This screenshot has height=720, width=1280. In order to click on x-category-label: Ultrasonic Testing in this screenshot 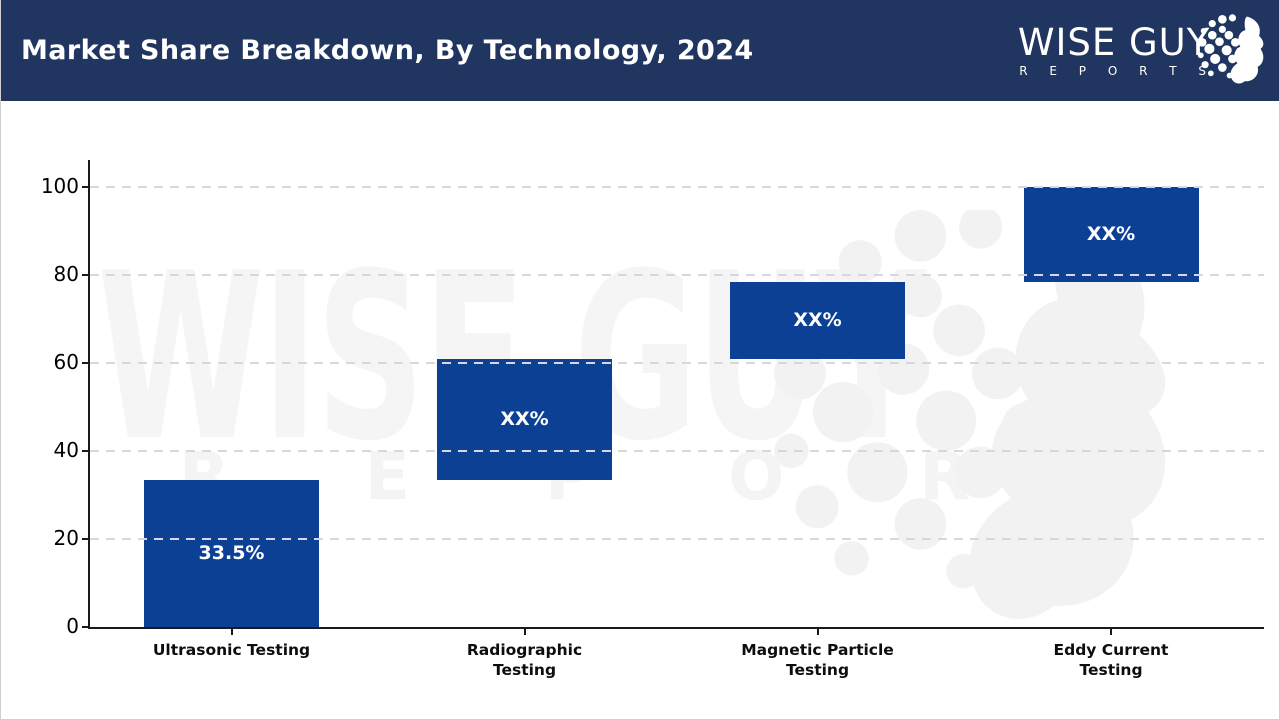, I will do `click(232, 650)`.